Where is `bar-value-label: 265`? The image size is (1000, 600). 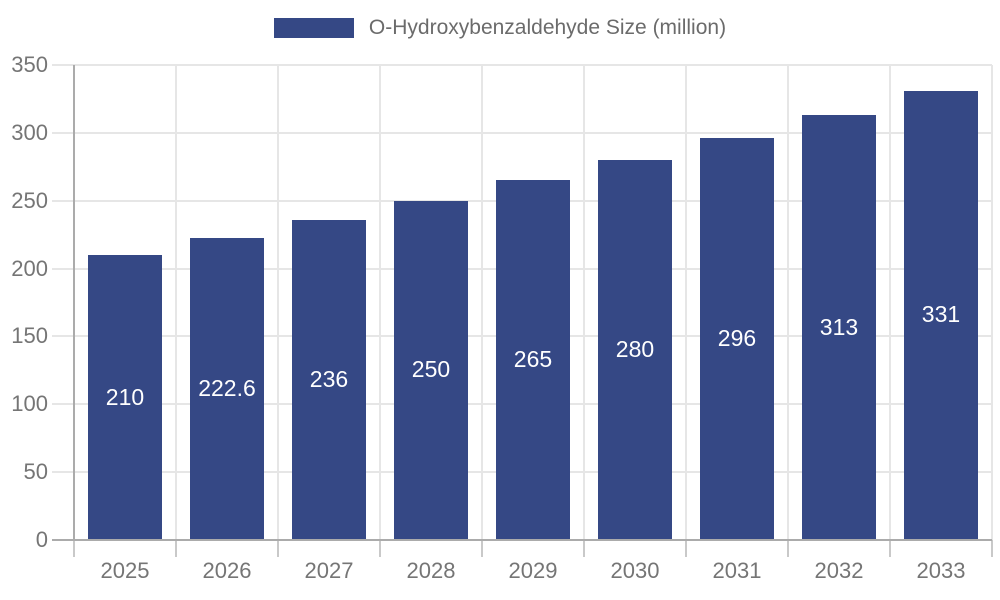
bar-value-label: 265 is located at coordinates (533, 359).